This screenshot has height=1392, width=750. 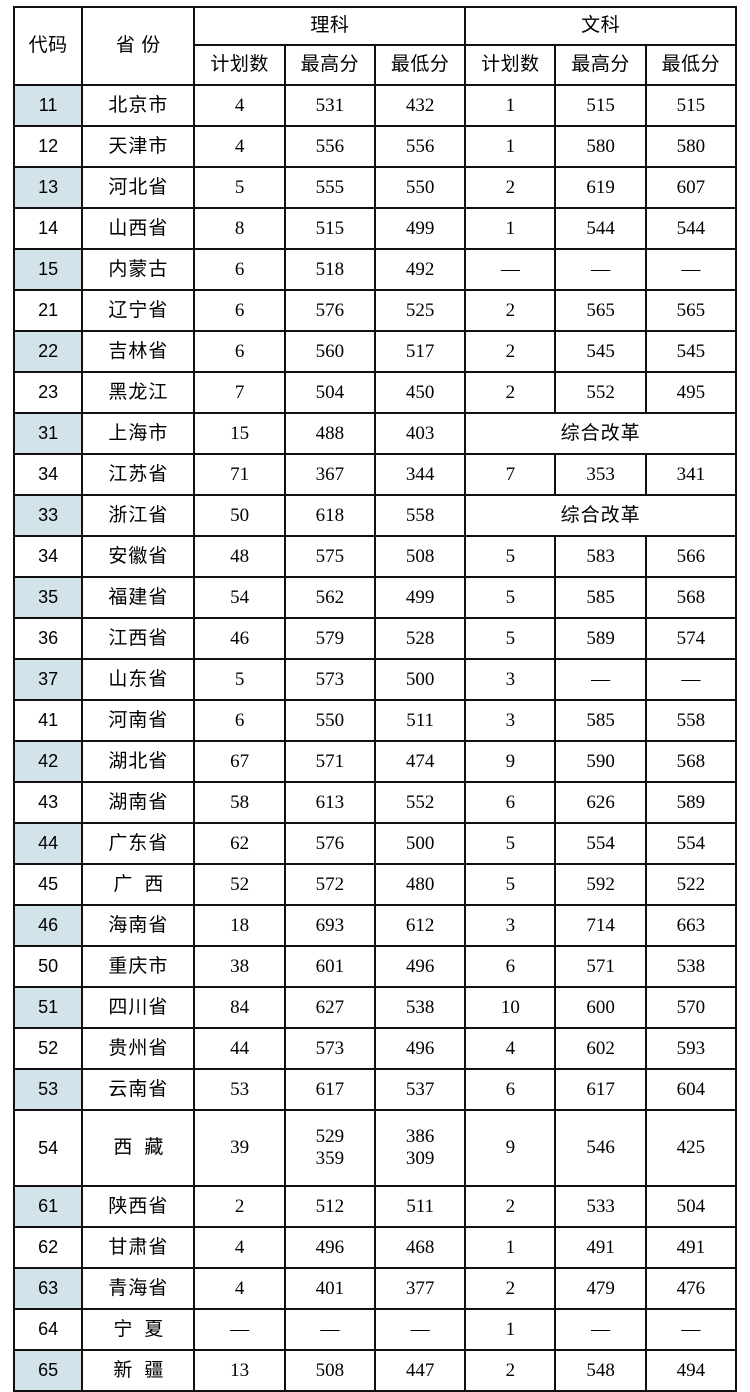 What do you see at coordinates (138, 310) in the screenshot?
I see `cell-province-name: 辽宁省` at bounding box center [138, 310].